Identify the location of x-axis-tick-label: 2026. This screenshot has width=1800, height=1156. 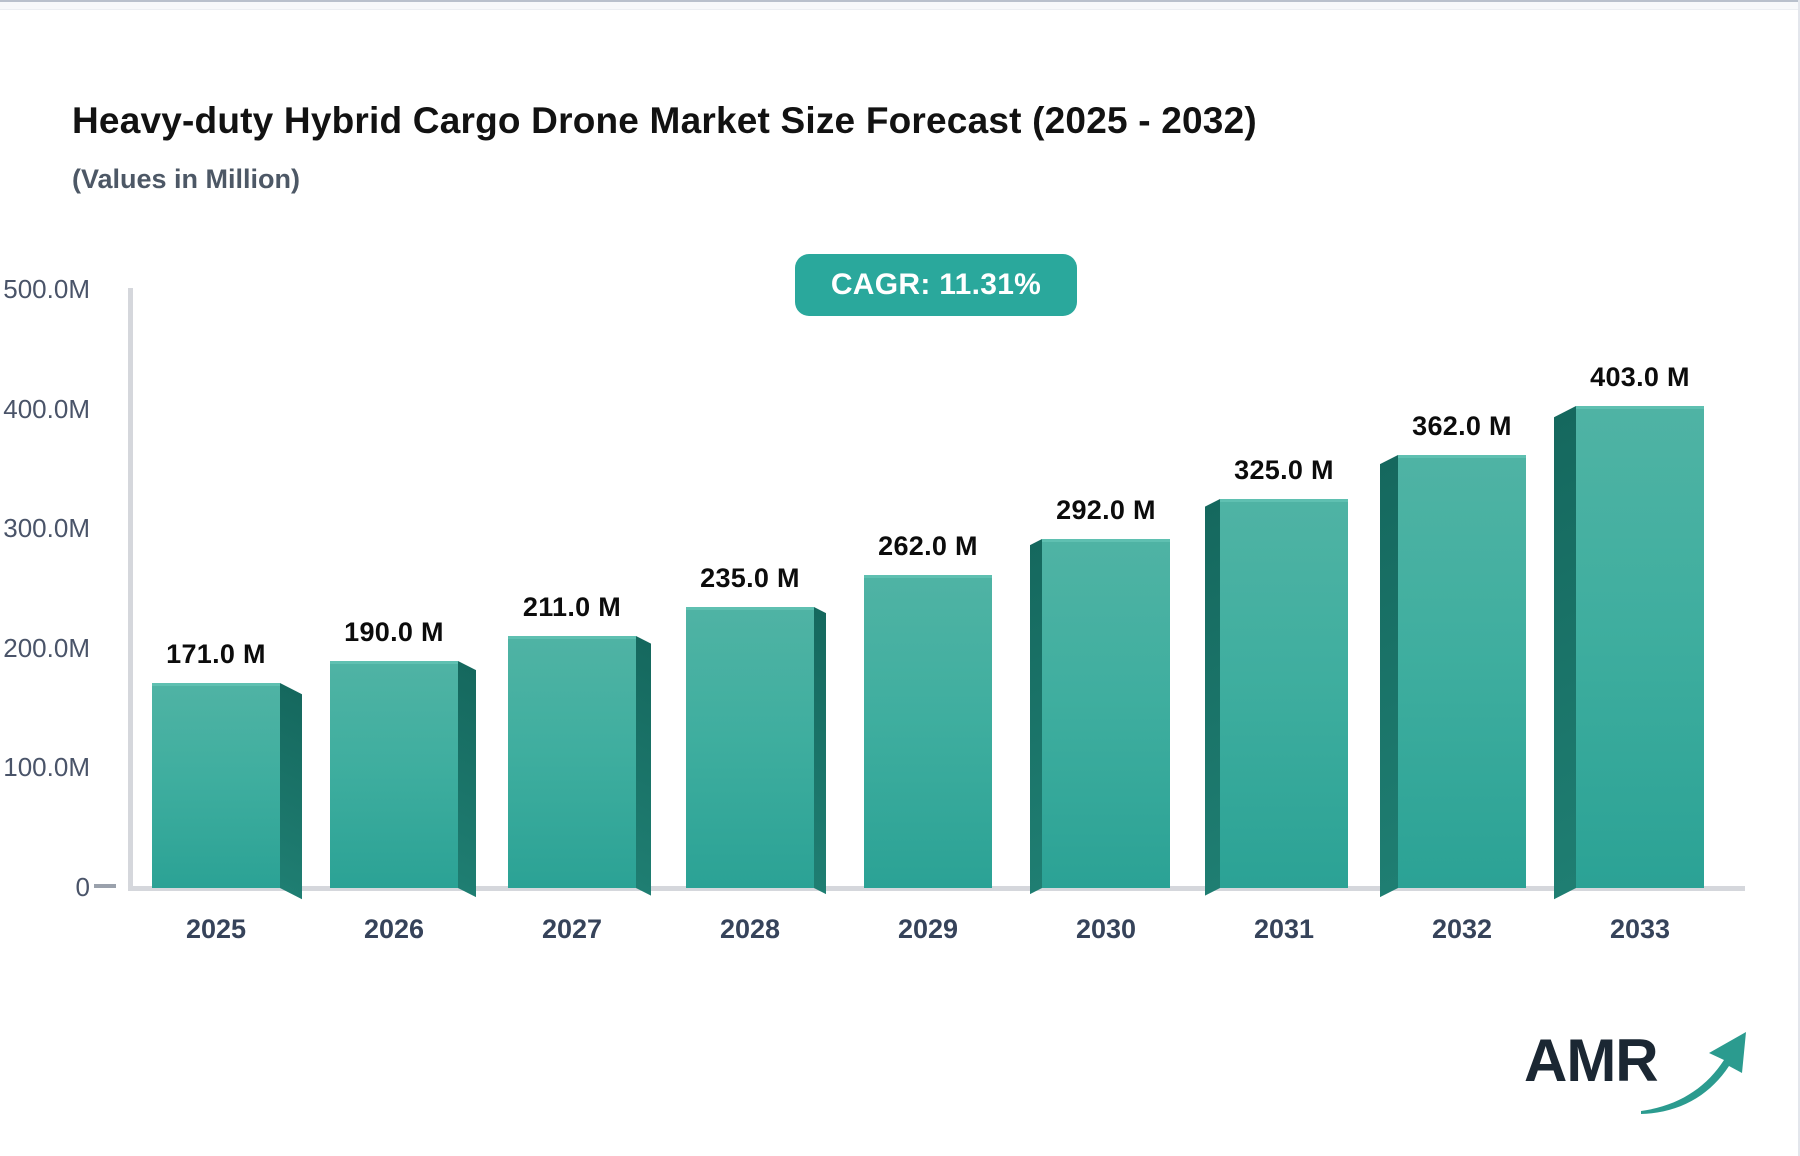
(394, 929).